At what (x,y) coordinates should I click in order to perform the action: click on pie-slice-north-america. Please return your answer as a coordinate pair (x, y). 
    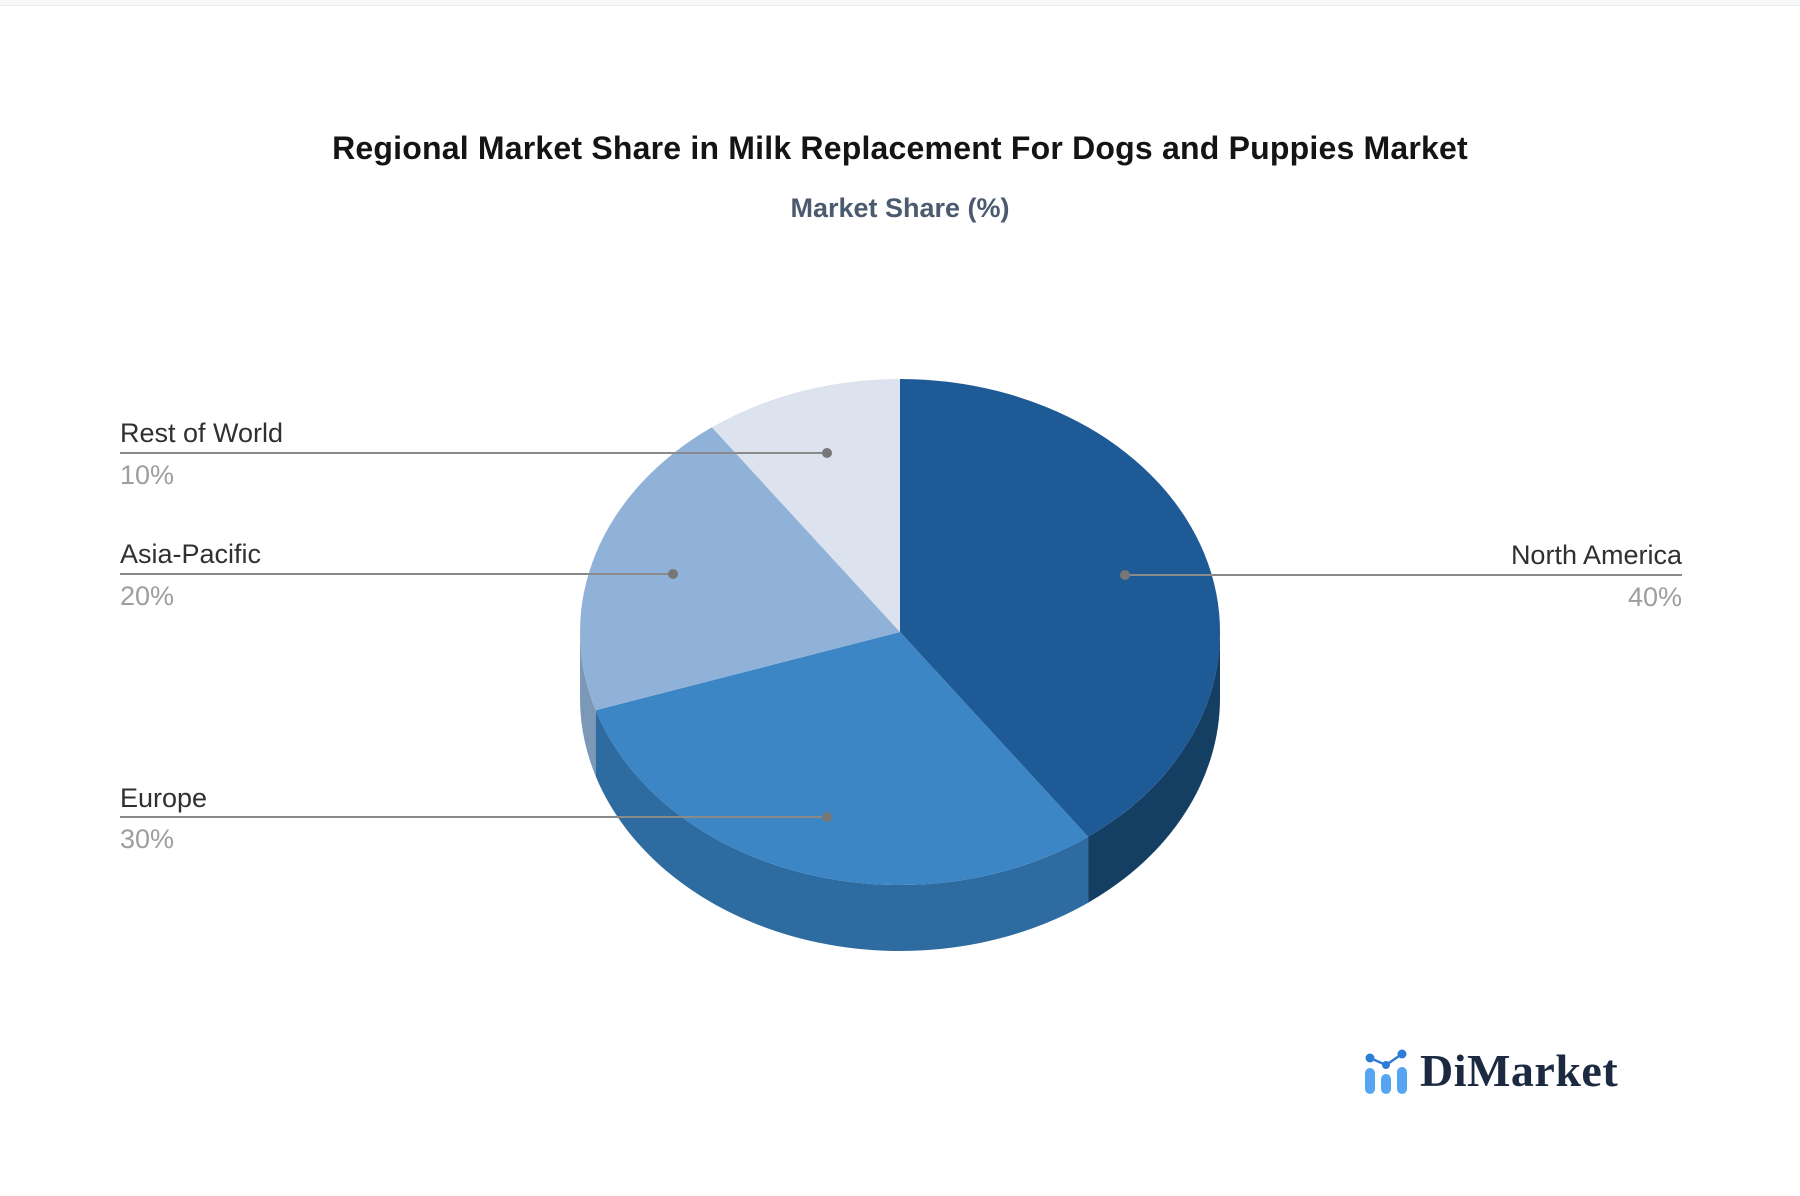
    Looking at the image, I should click on (1060, 607).